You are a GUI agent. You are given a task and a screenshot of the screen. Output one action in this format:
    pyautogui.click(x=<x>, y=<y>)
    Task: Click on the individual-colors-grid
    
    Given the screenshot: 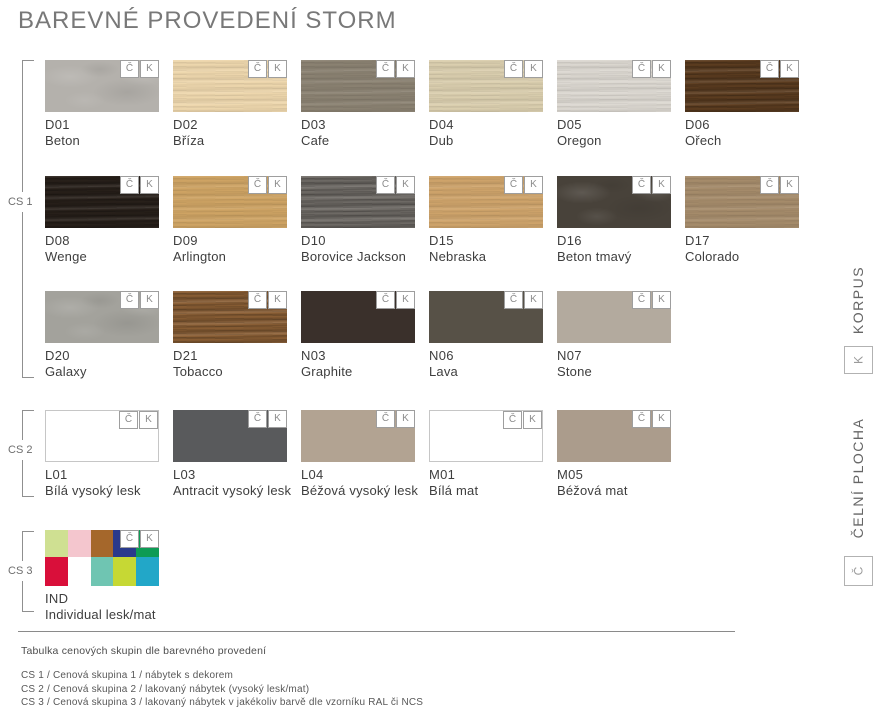 What is the action you would take?
    pyautogui.click(x=102, y=558)
    